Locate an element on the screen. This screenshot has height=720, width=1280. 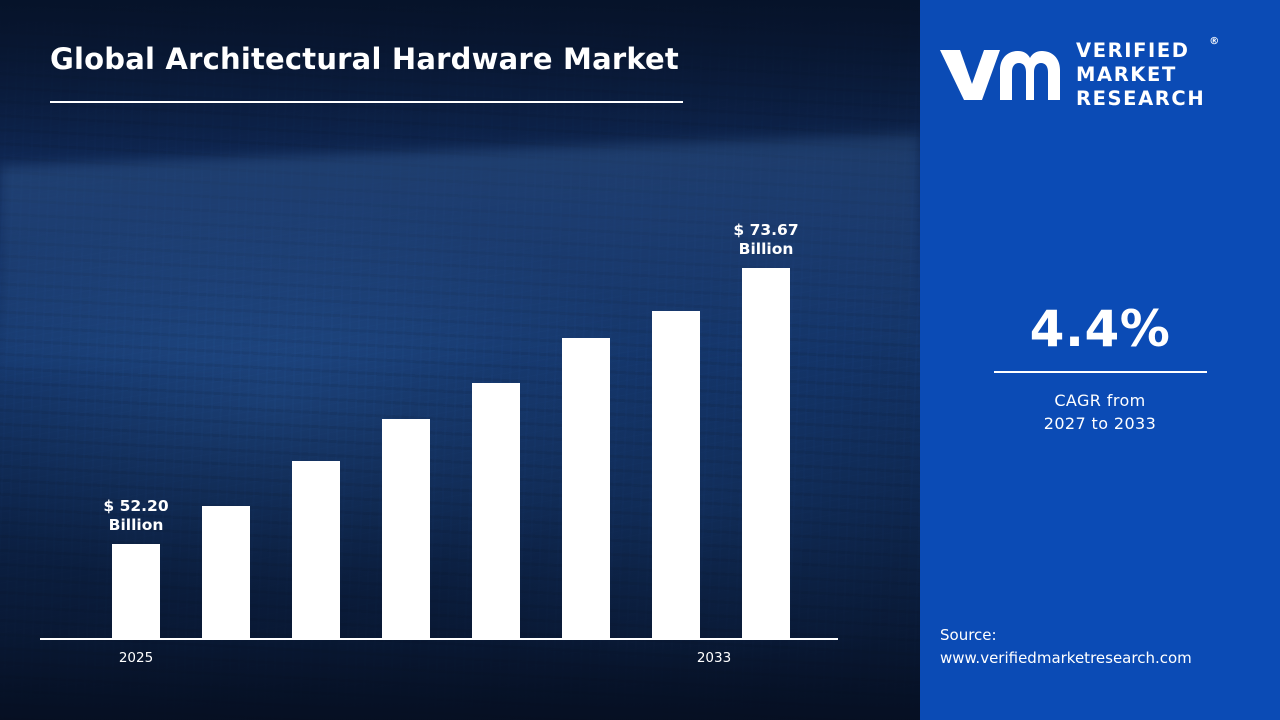
registered-trademark-icon: ® is located at coordinates (1214, 42).